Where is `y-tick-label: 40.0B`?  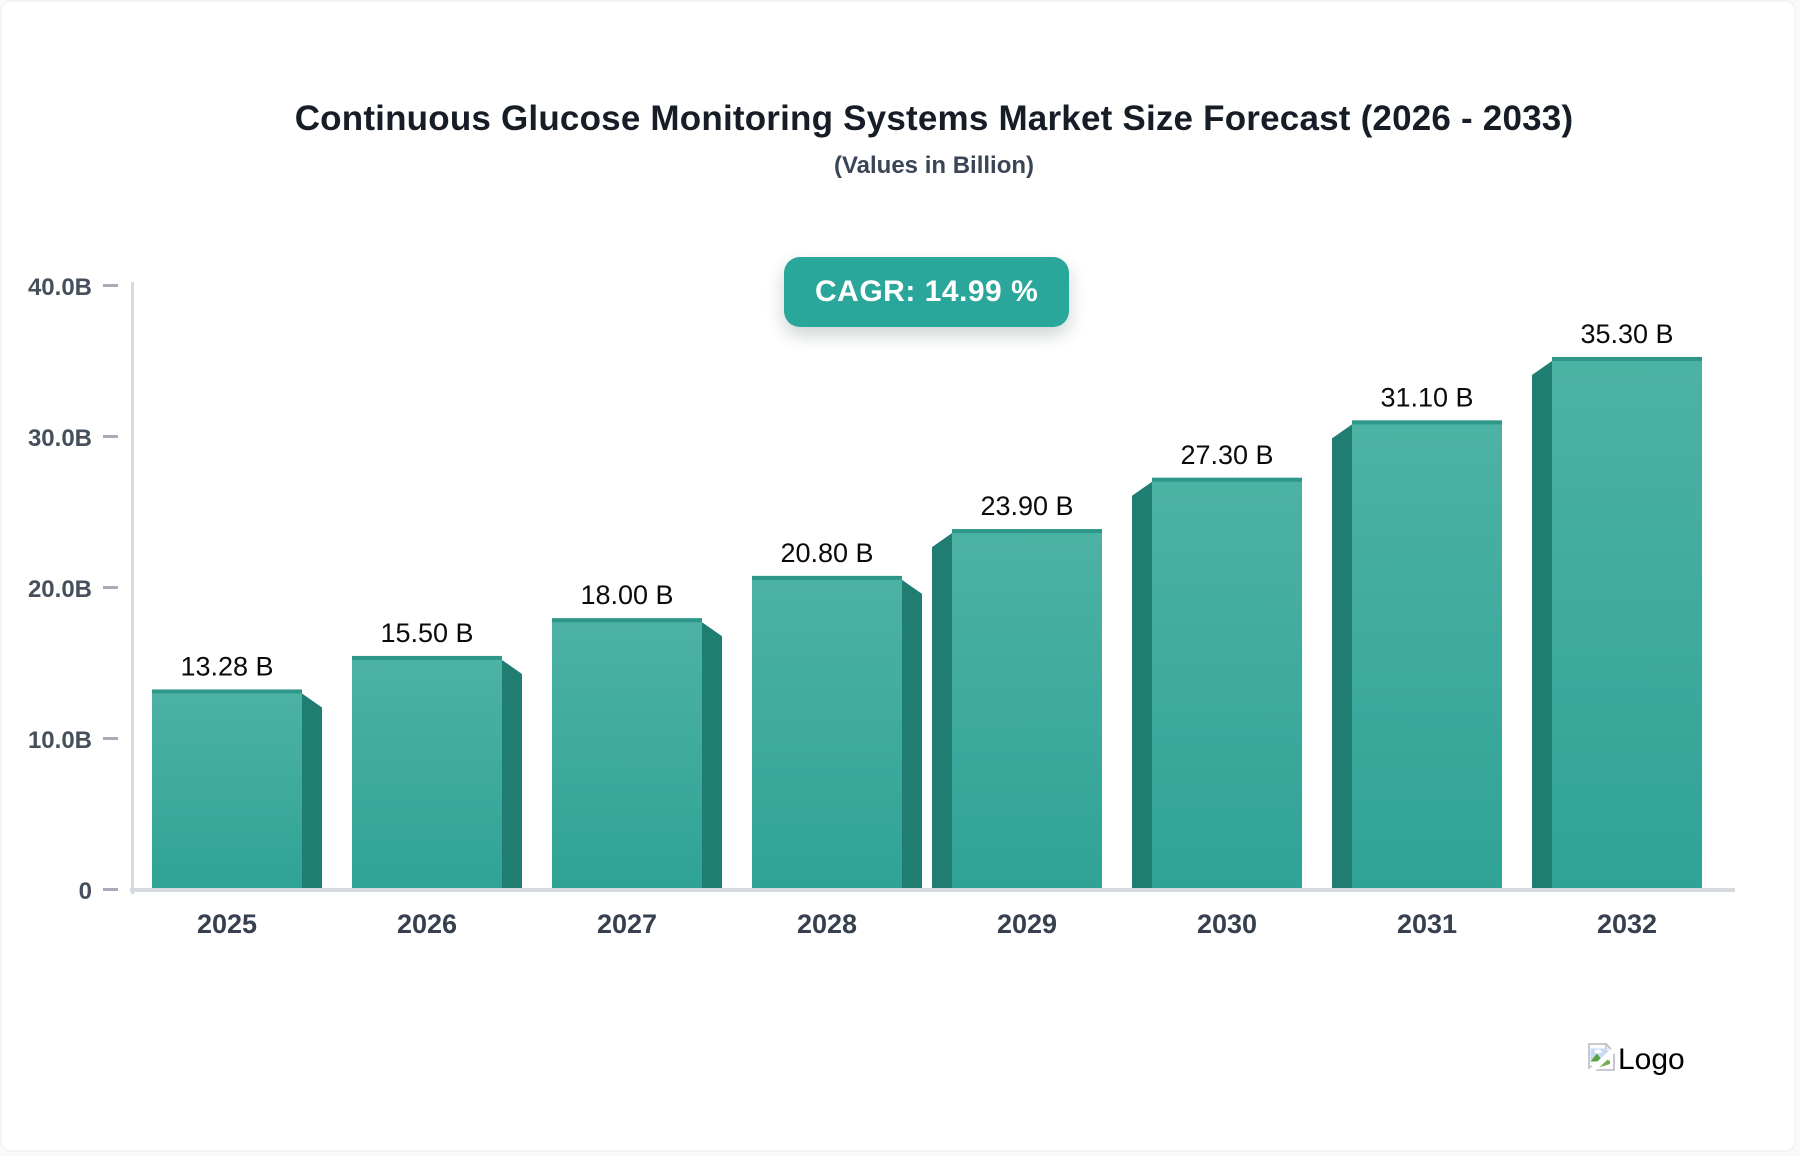
y-tick-label: 40.0B is located at coordinates (60, 287).